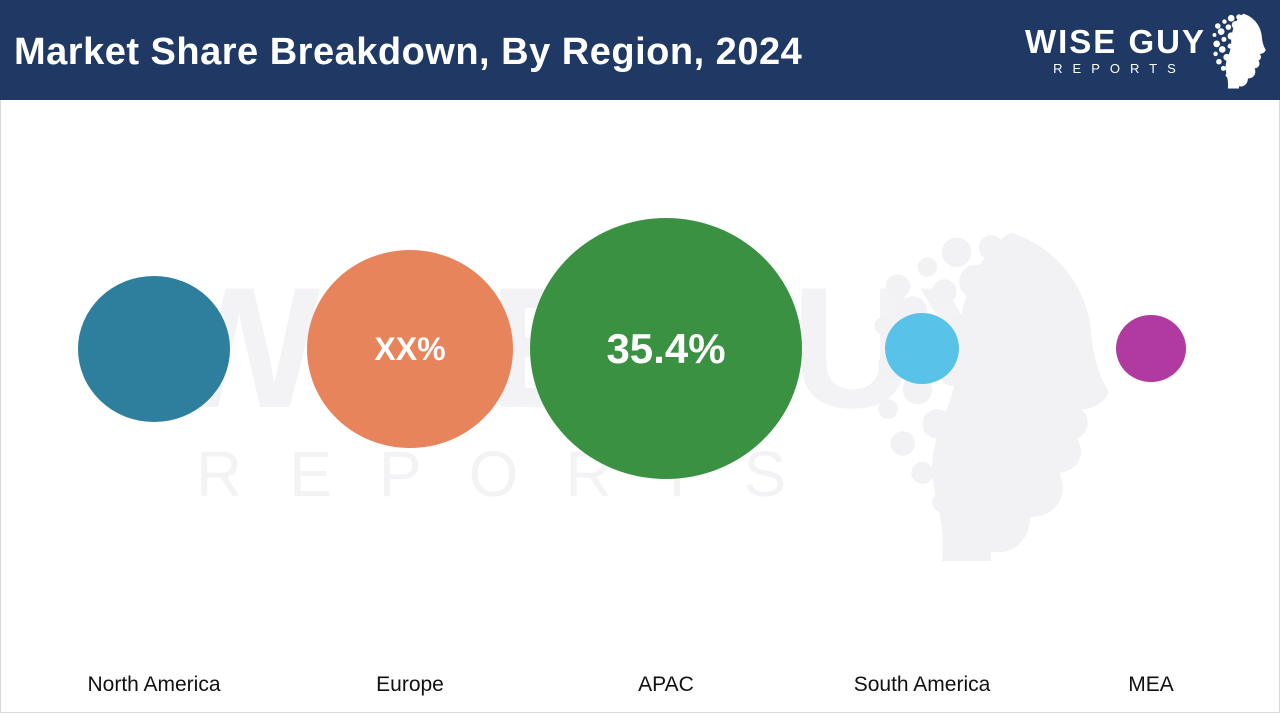 The height and width of the screenshot is (720, 1280). Describe the element at coordinates (154, 684) in the screenshot. I see `category-label-north-america: North America` at that location.